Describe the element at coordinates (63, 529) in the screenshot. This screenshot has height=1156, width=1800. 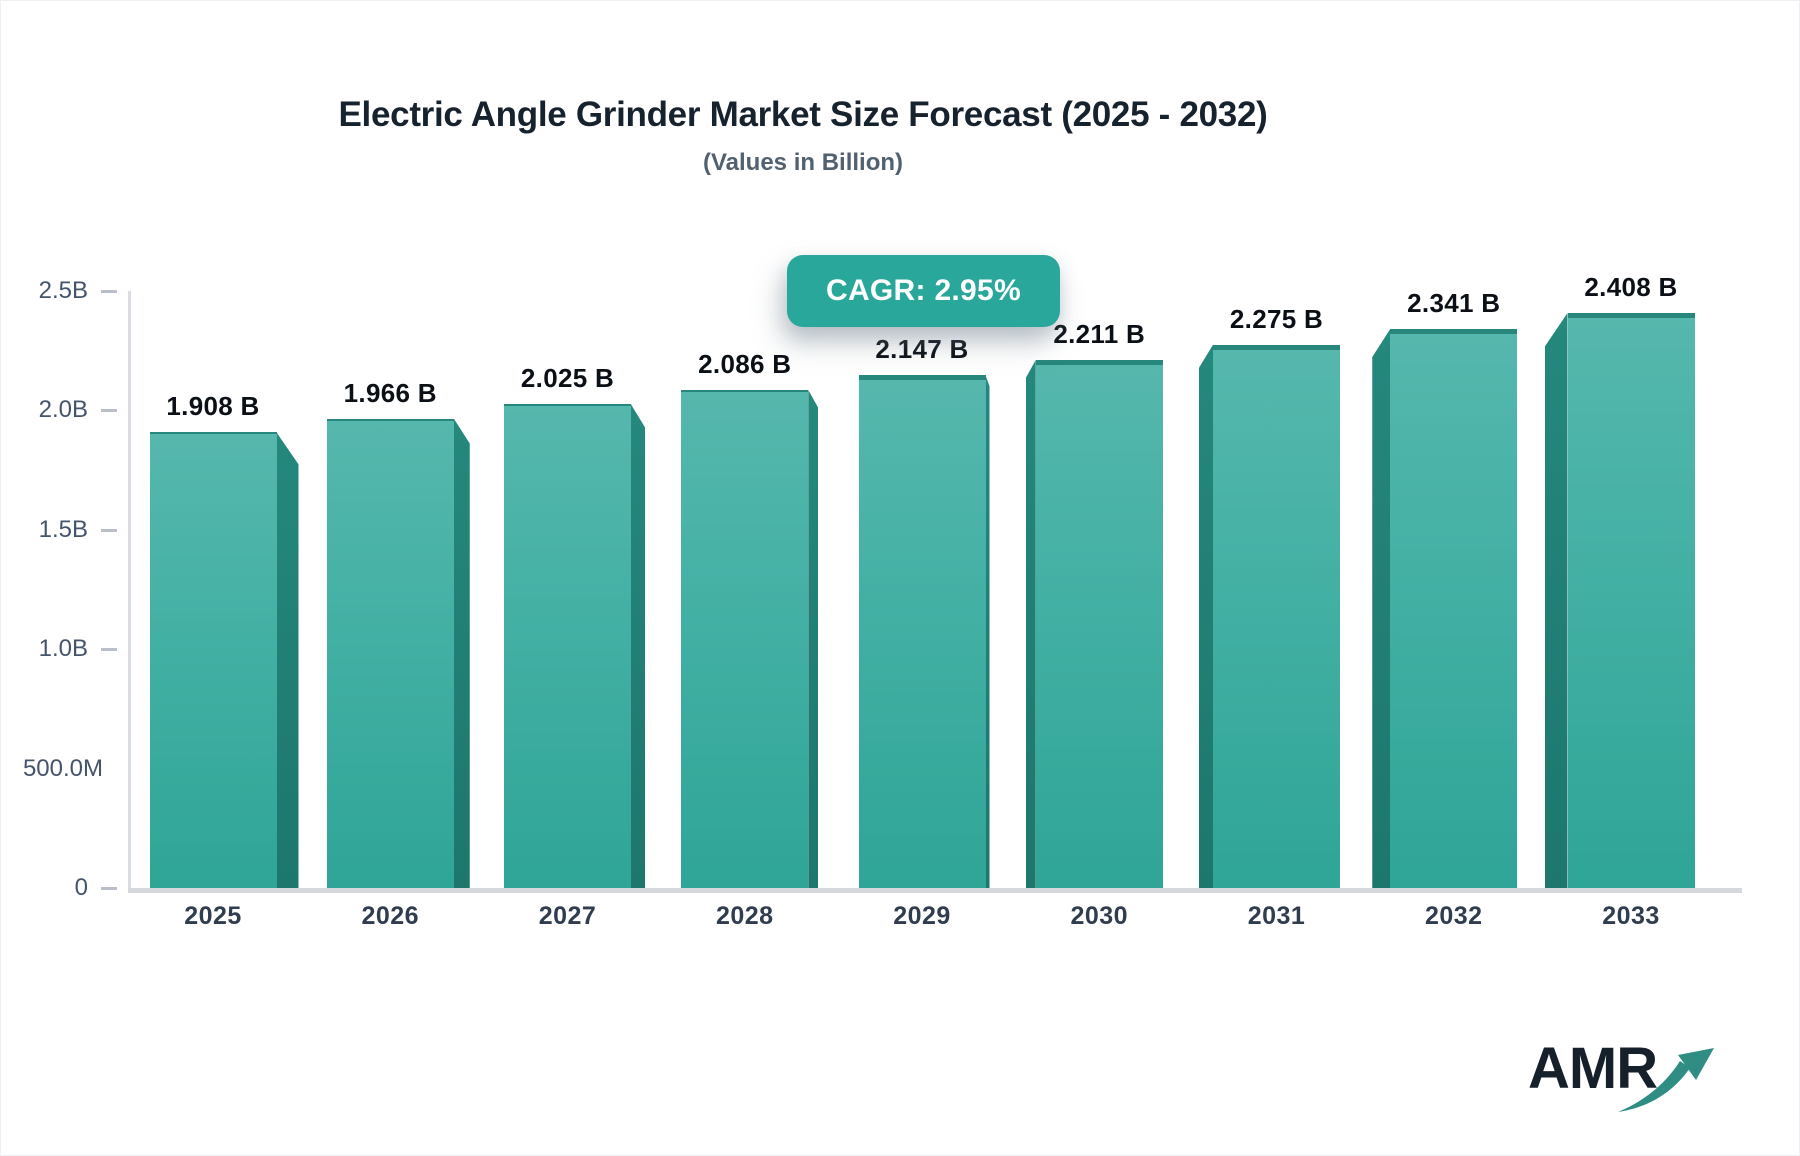
I see `y-tick-label: 1.5B` at that location.